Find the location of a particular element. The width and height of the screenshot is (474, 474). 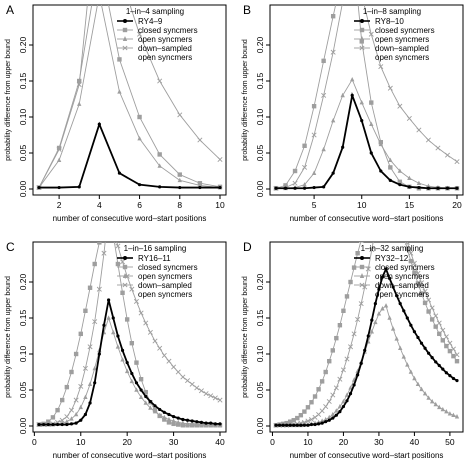

legend-entry: RY4–9 is located at coordinates (150, 21).